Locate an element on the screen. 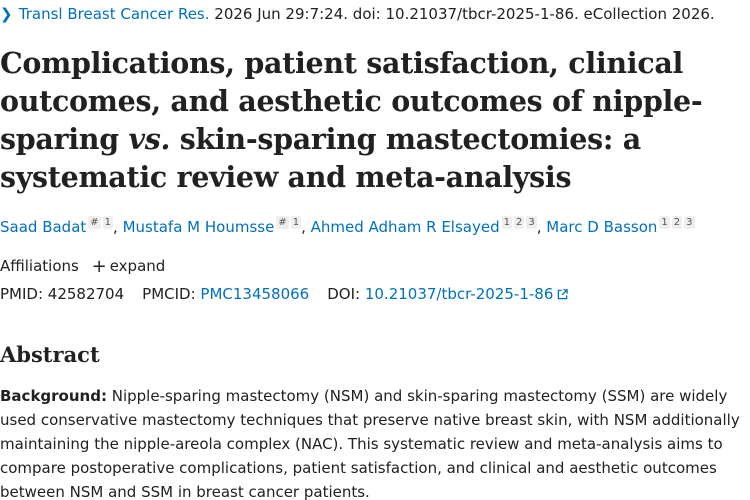  chevron-right-icon: ❯ is located at coordinates (6, 14).